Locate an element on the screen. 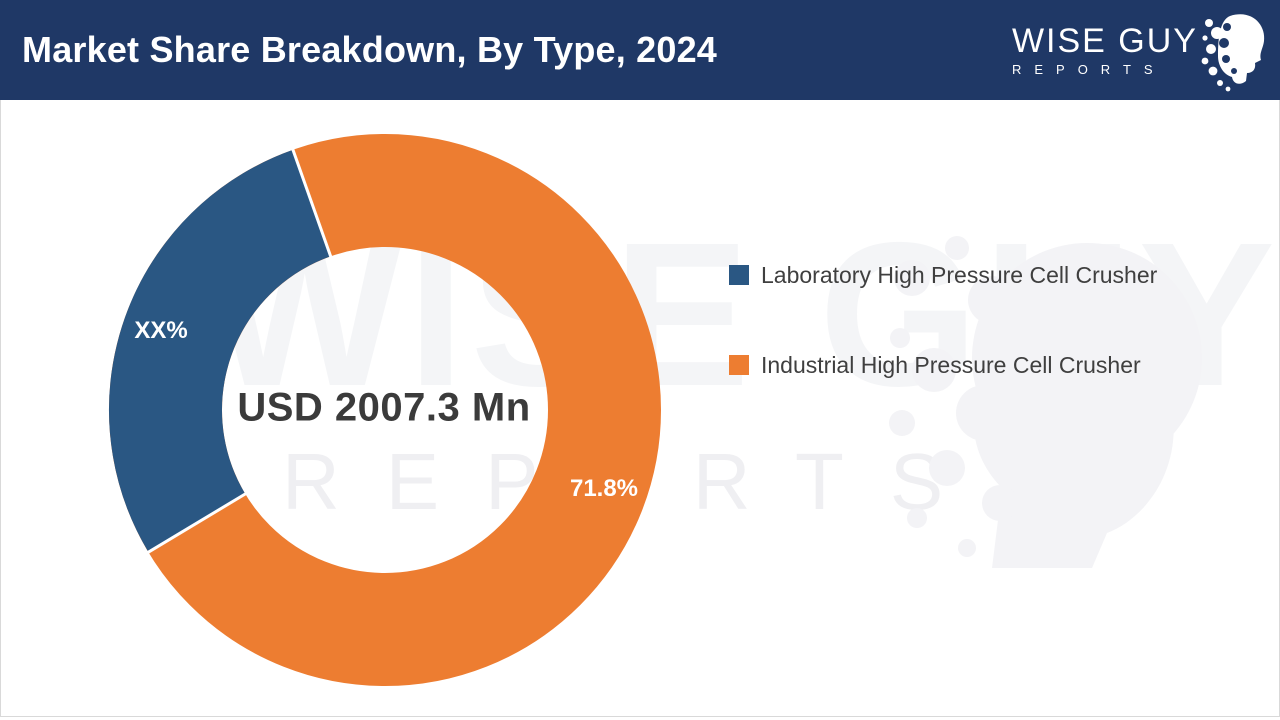 This screenshot has width=1280, height=720. logo-tagline: REPORTS is located at coordinates (1088, 69).